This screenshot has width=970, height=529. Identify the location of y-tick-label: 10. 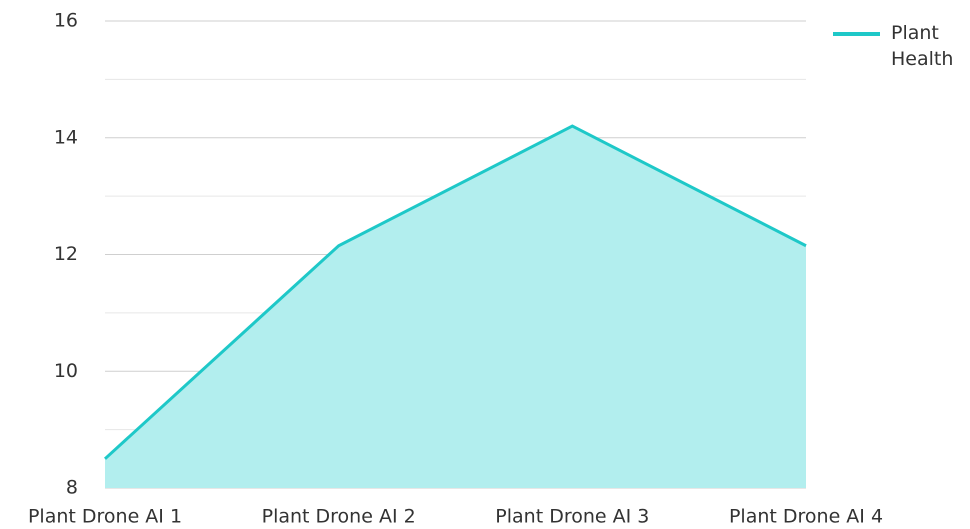
(66, 371).